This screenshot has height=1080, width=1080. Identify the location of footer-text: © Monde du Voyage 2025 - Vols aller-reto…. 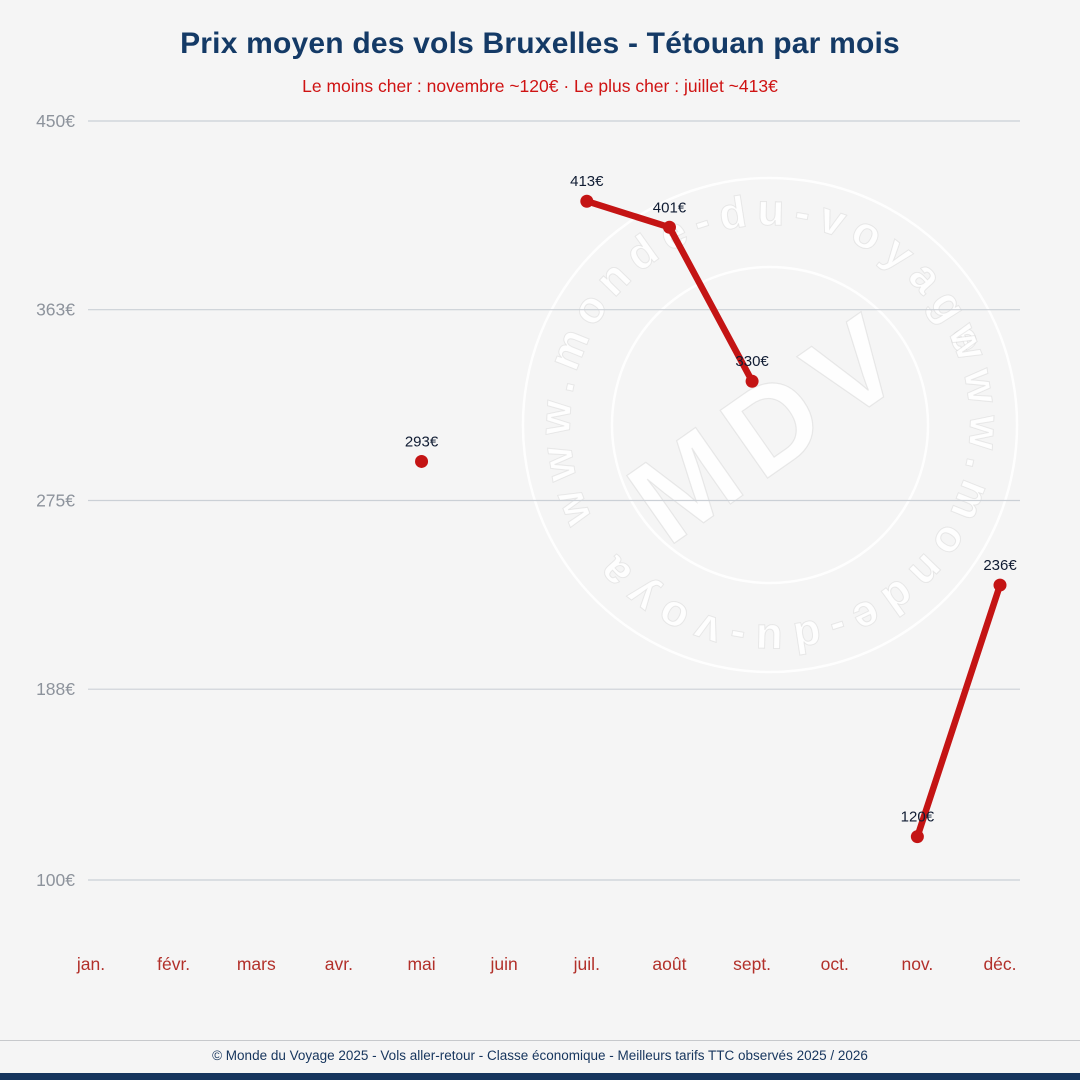
(540, 1055).